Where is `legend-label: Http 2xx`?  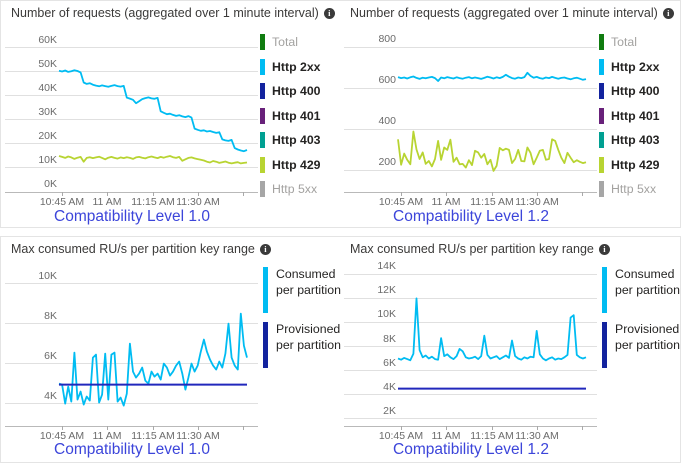 legend-label: Http 2xx is located at coordinates (635, 66).